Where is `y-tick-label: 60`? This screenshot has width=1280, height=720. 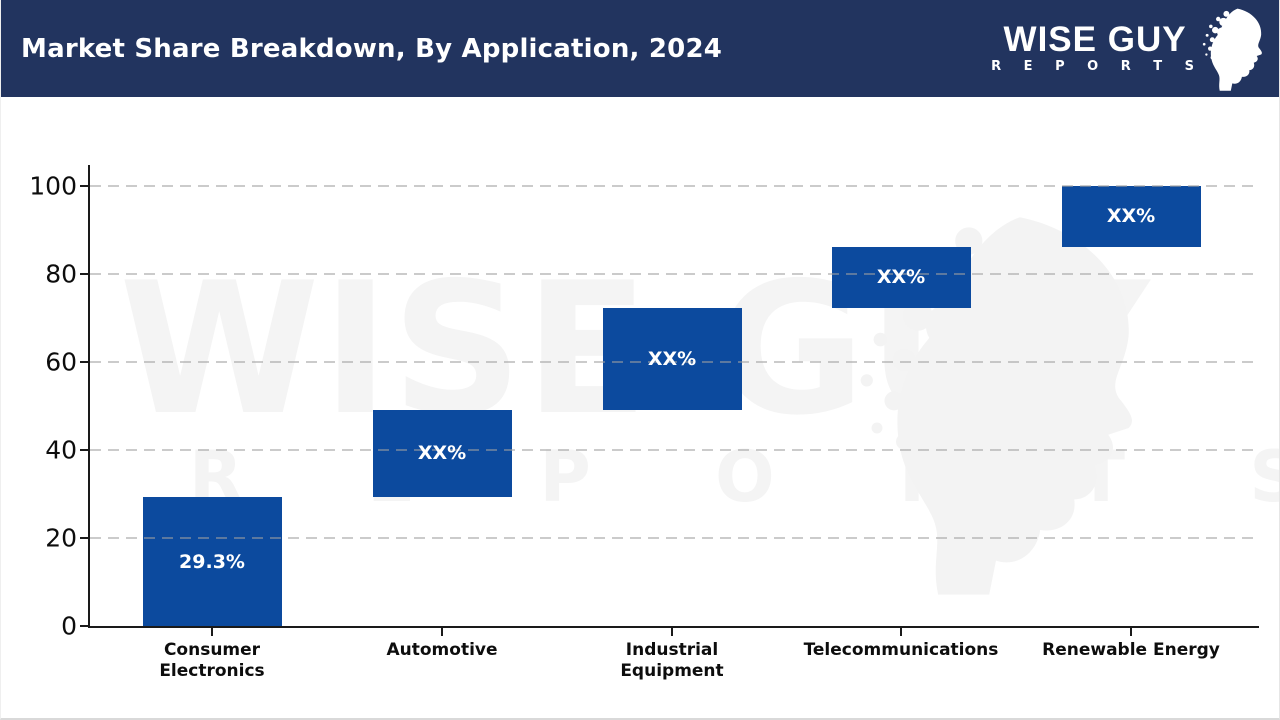 y-tick-label: 60 is located at coordinates (61, 362).